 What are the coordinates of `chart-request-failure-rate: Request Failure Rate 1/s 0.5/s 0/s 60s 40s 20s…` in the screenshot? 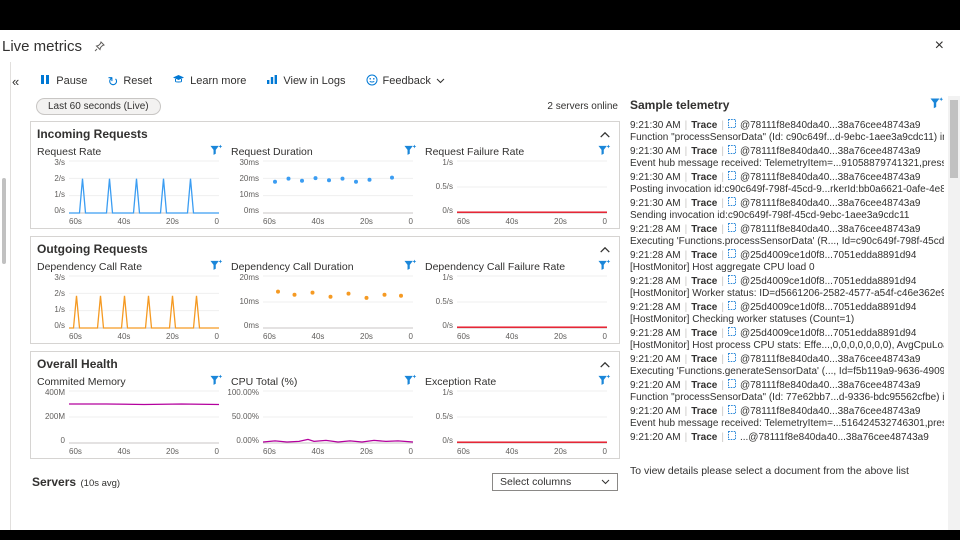 It's located at (519, 185).